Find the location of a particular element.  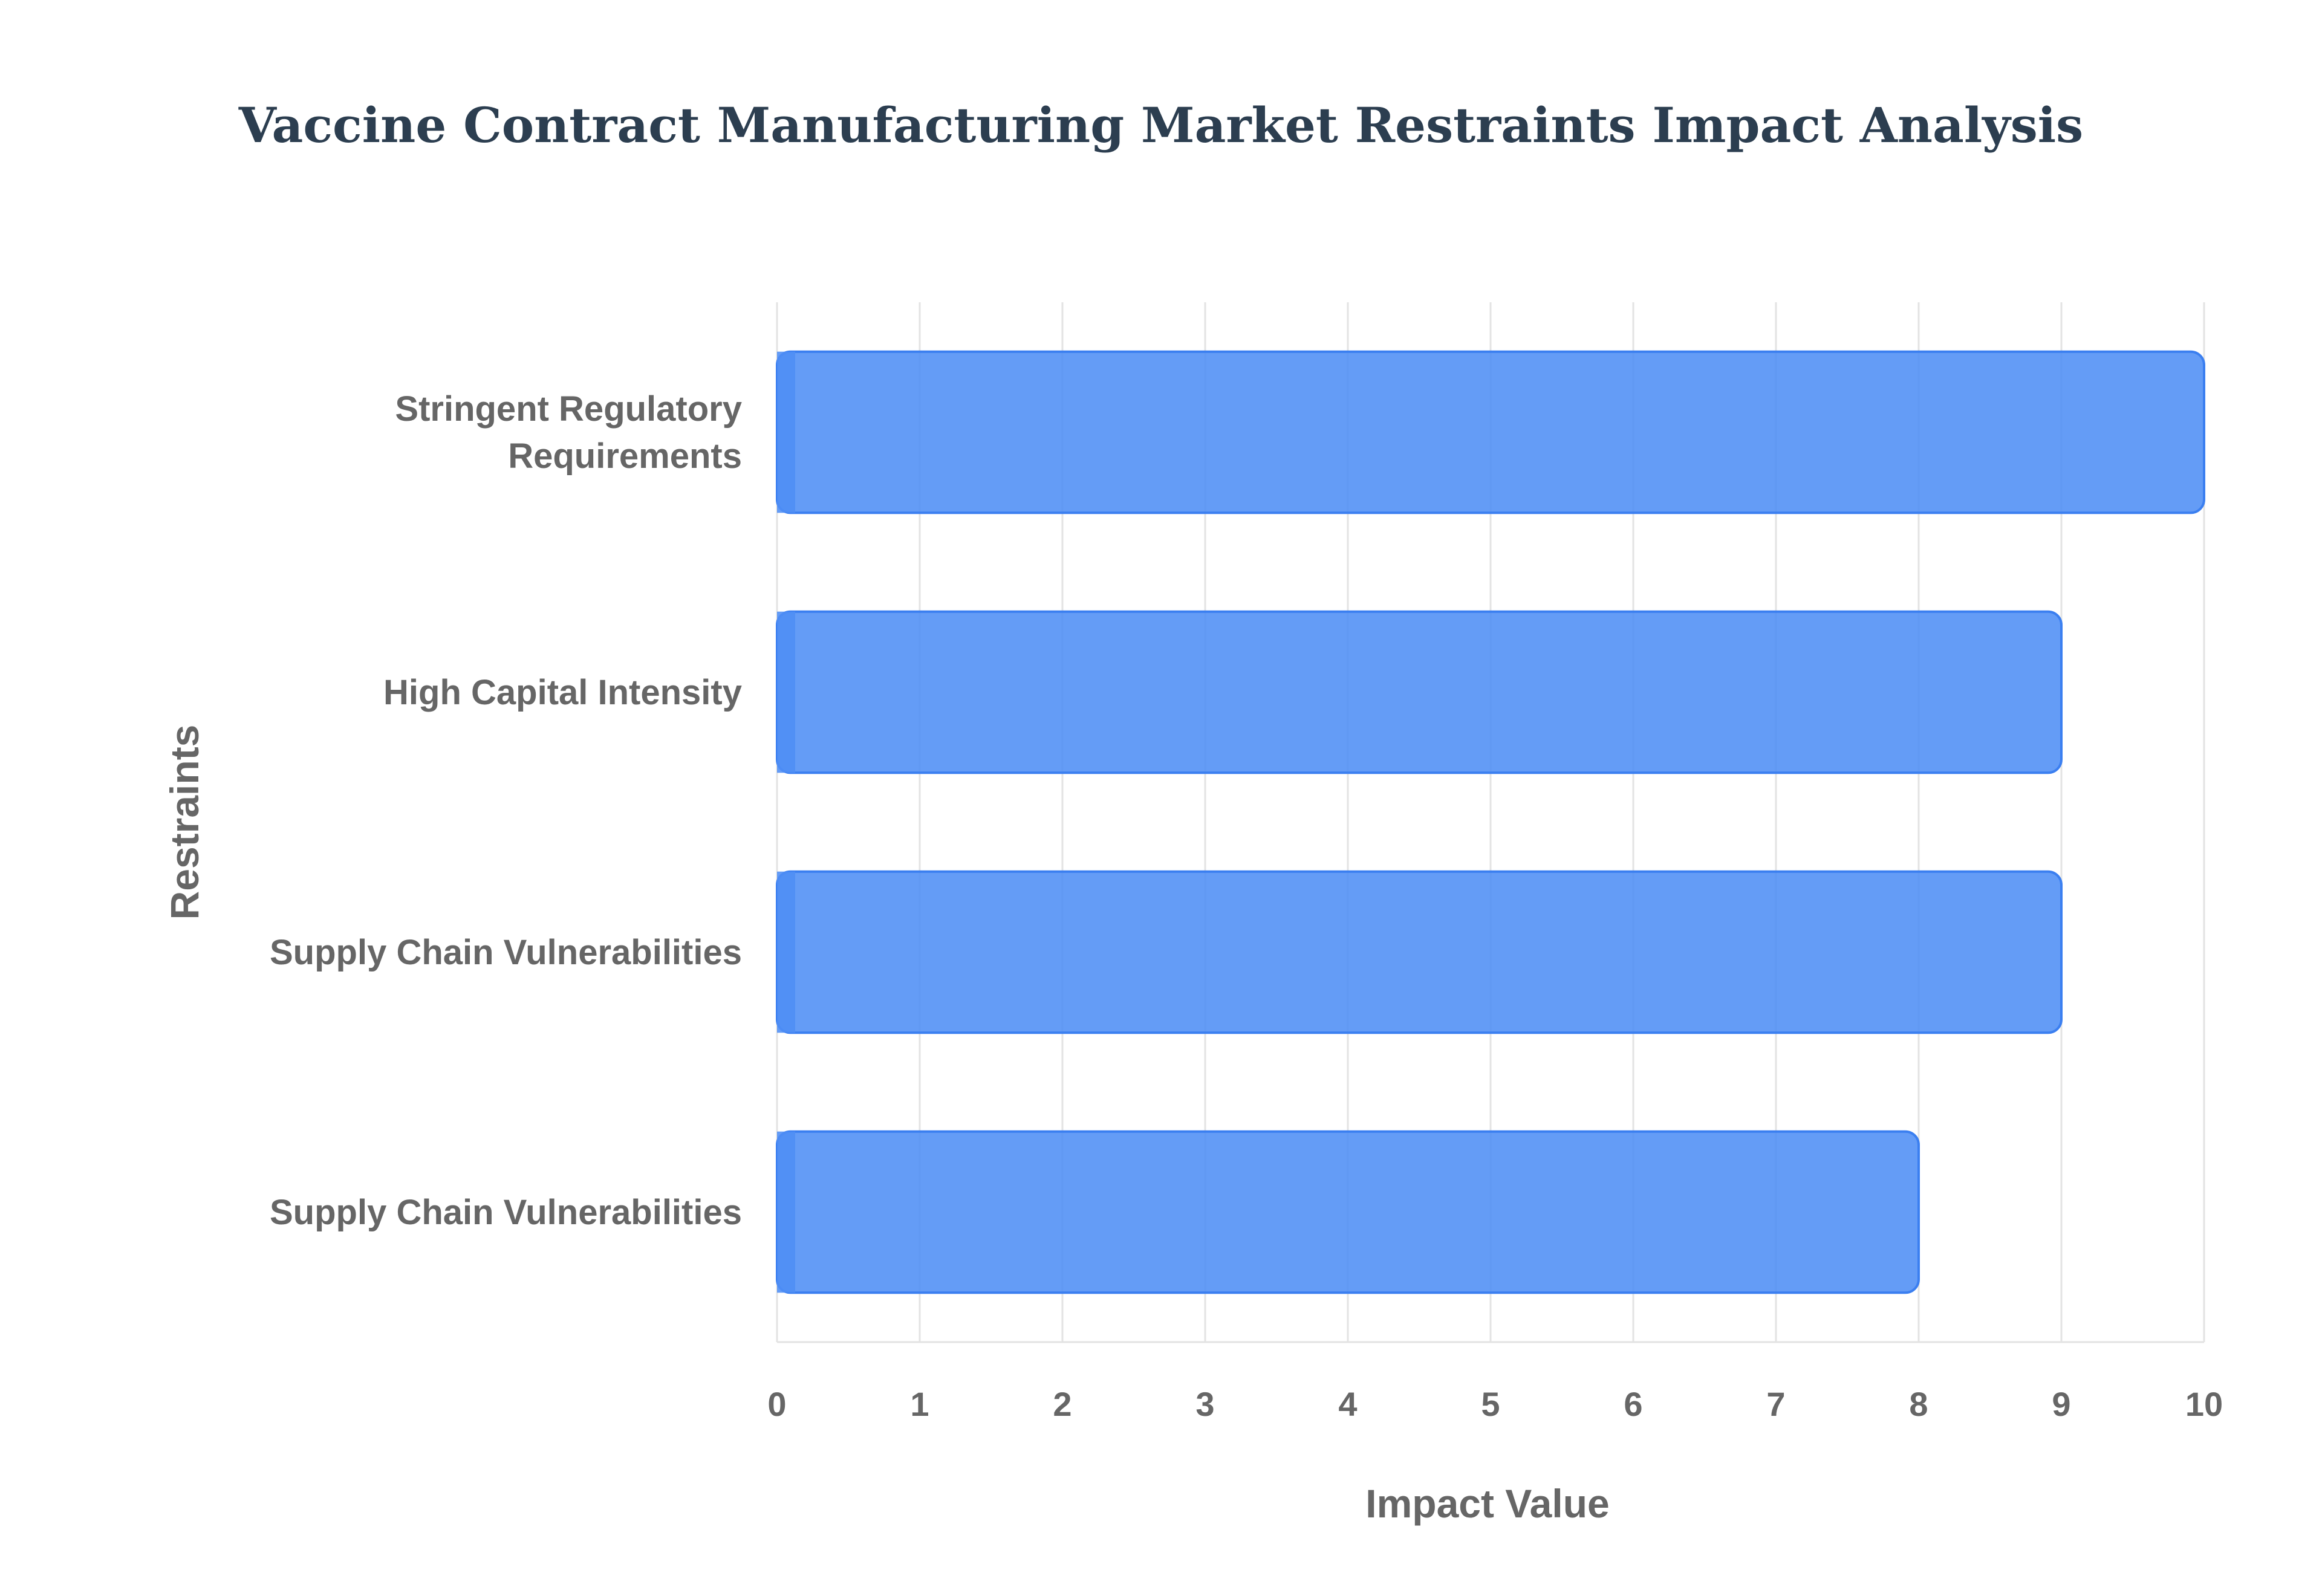

x-tick-label: 3 is located at coordinates (1204, 1404).